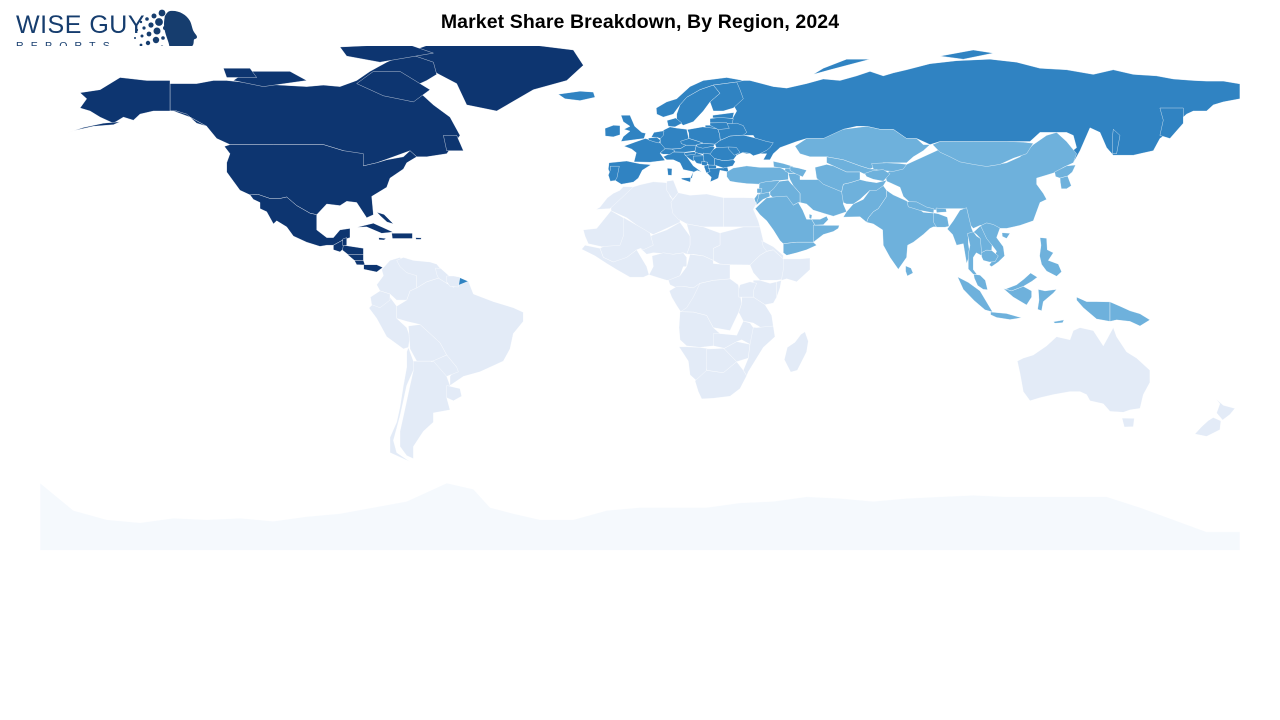 This screenshot has height=720, width=1280. What do you see at coordinates (454, 393) in the screenshot?
I see `map-country-uruguay` at bounding box center [454, 393].